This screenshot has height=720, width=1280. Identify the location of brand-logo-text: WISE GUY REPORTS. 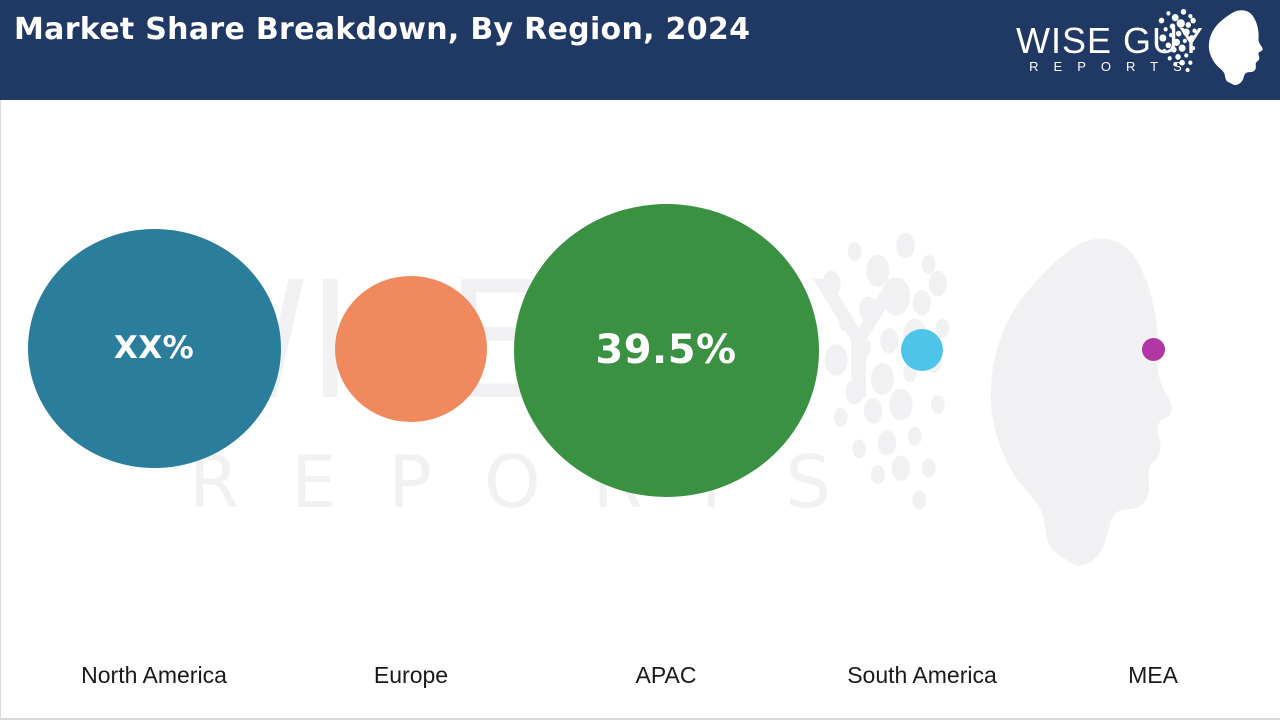
(1109, 47).